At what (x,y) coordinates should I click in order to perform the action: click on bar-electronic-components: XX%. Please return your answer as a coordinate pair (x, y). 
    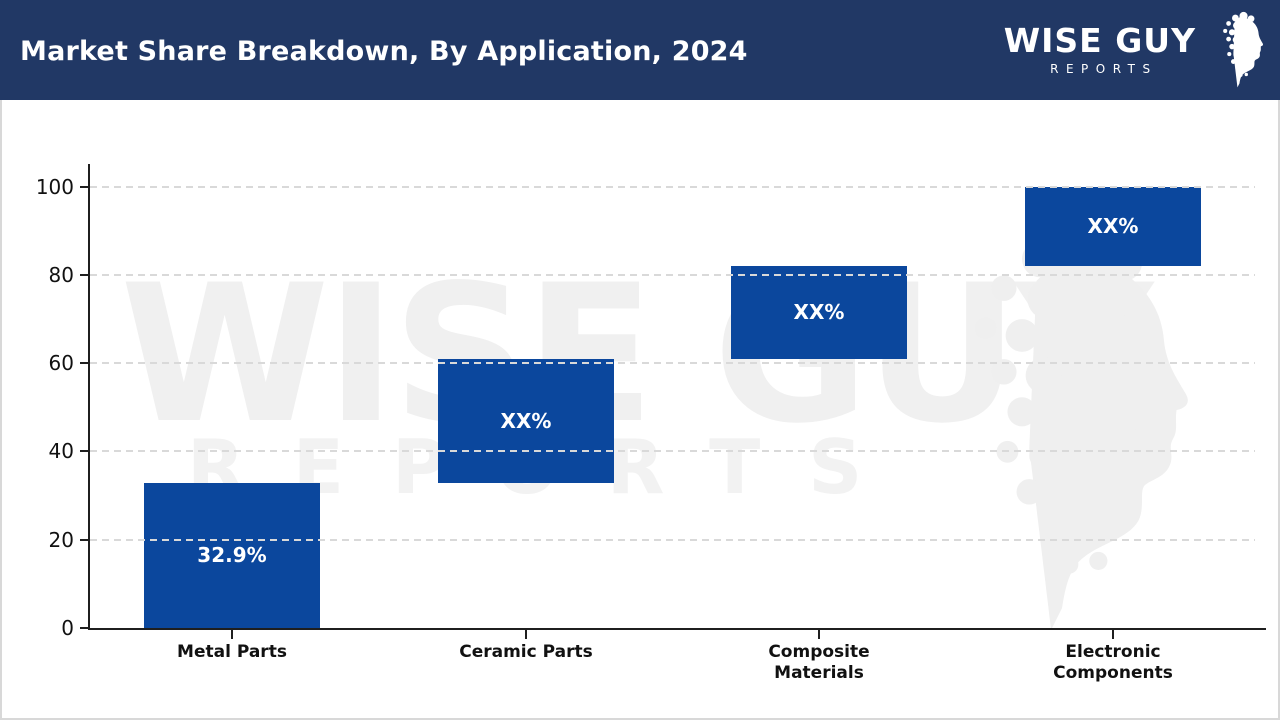
    Looking at the image, I should click on (1113, 226).